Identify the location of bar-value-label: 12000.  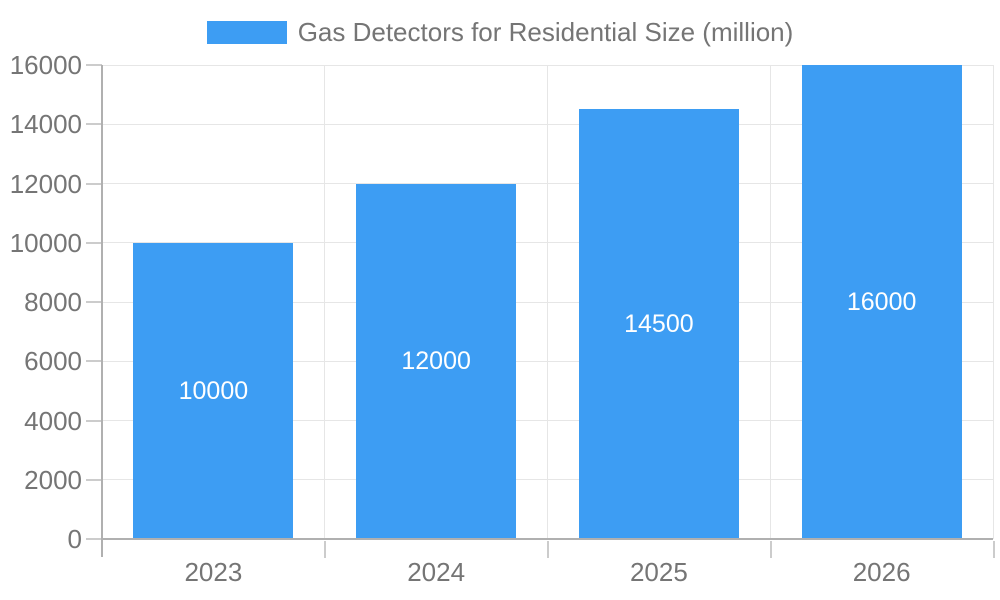
(436, 361).